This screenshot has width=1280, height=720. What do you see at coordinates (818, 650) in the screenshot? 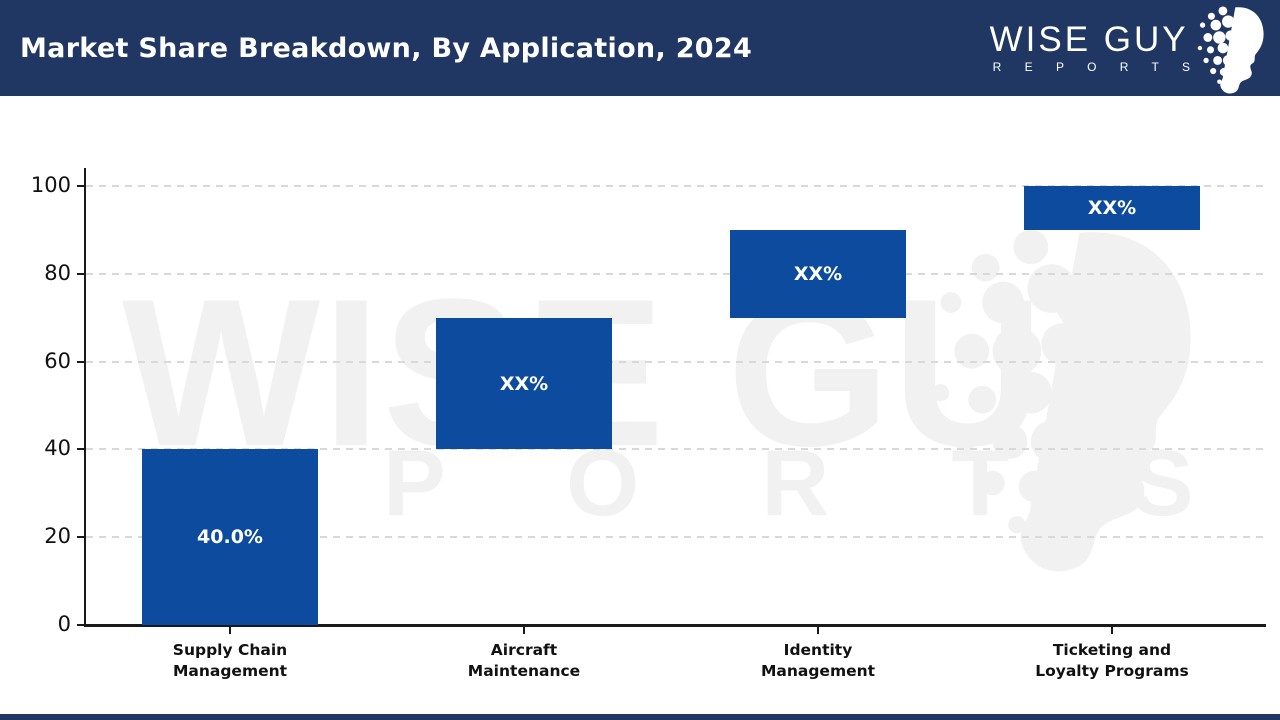
I see `category-label-line: Identity` at bounding box center [818, 650].